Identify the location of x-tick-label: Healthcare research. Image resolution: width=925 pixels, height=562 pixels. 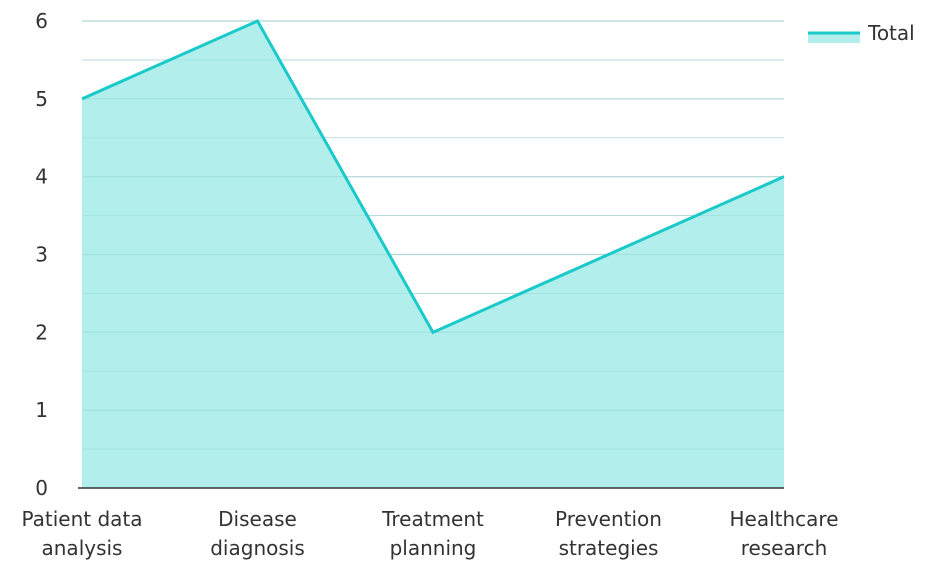
(783, 533).